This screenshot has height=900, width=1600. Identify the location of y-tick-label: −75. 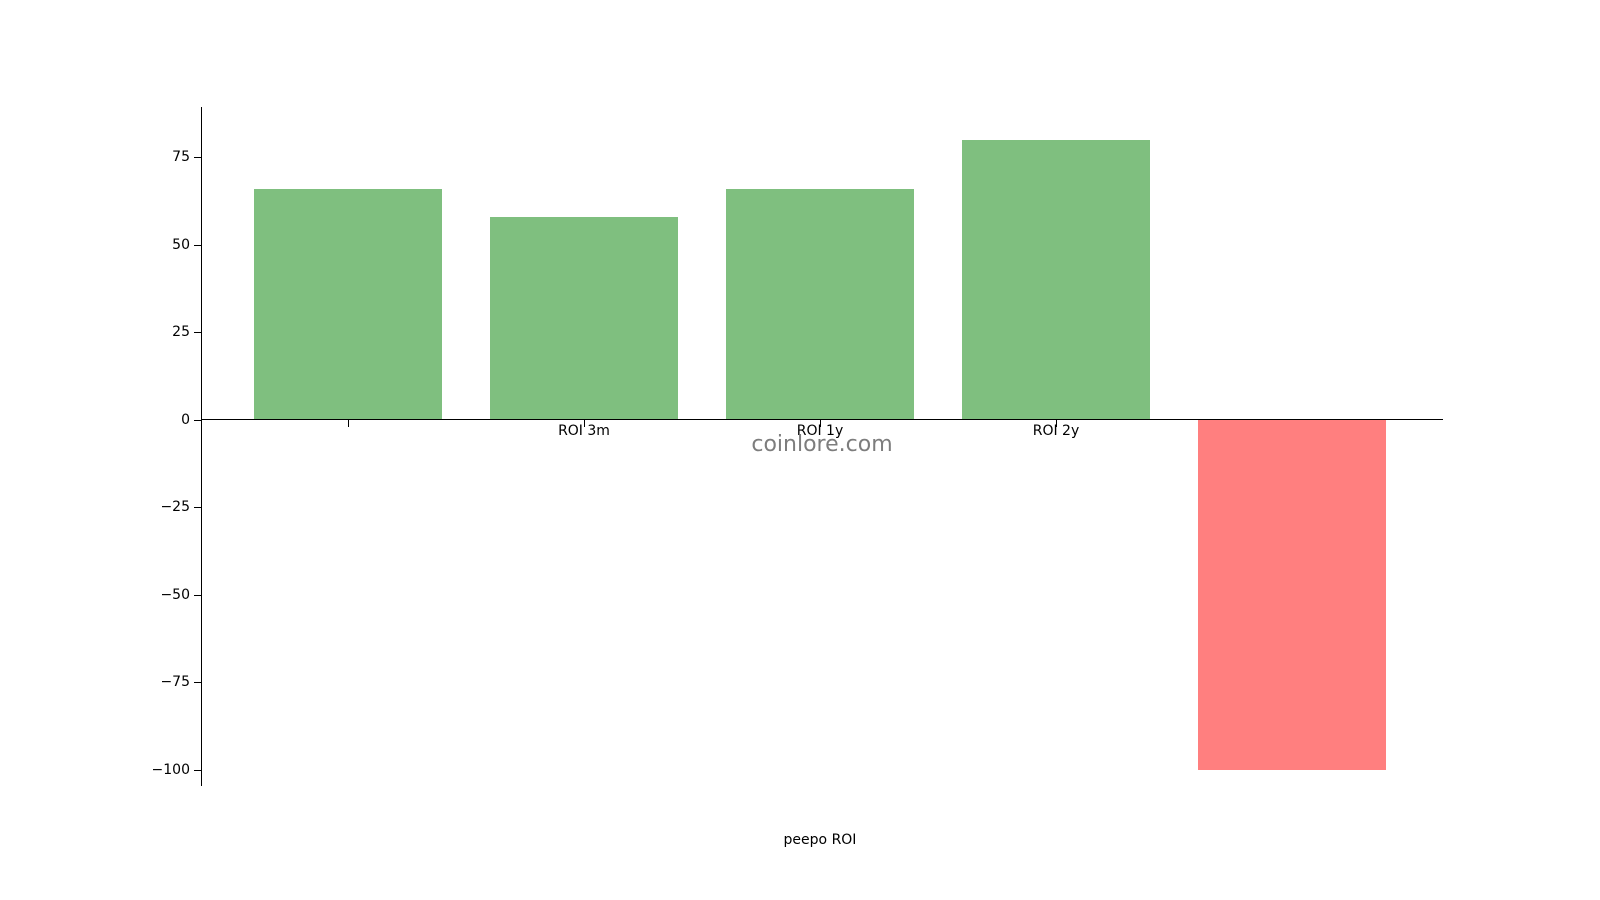
(175, 682).